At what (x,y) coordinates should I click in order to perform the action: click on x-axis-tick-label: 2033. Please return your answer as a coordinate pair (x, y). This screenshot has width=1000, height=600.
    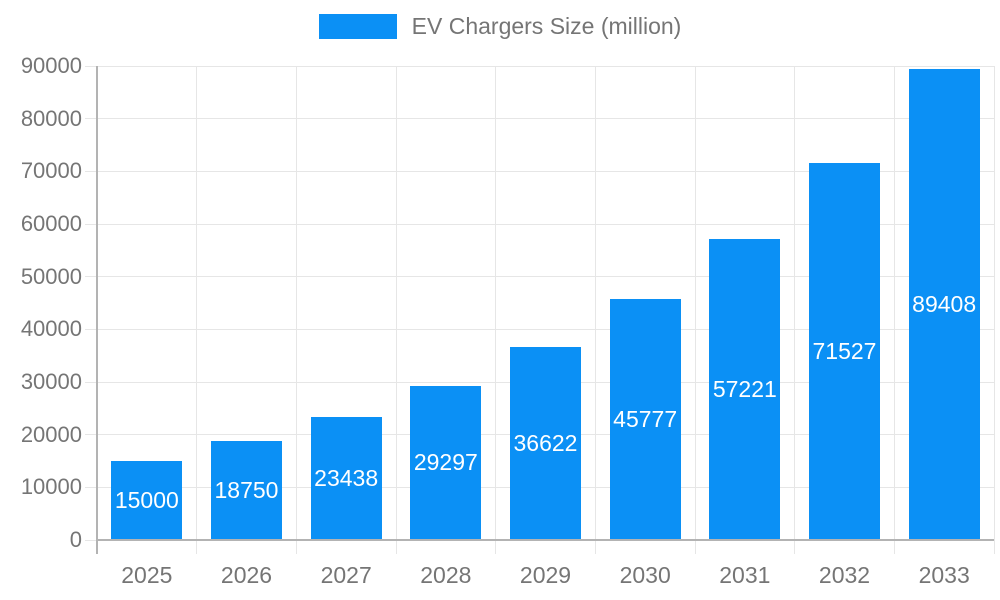
    Looking at the image, I should click on (944, 575).